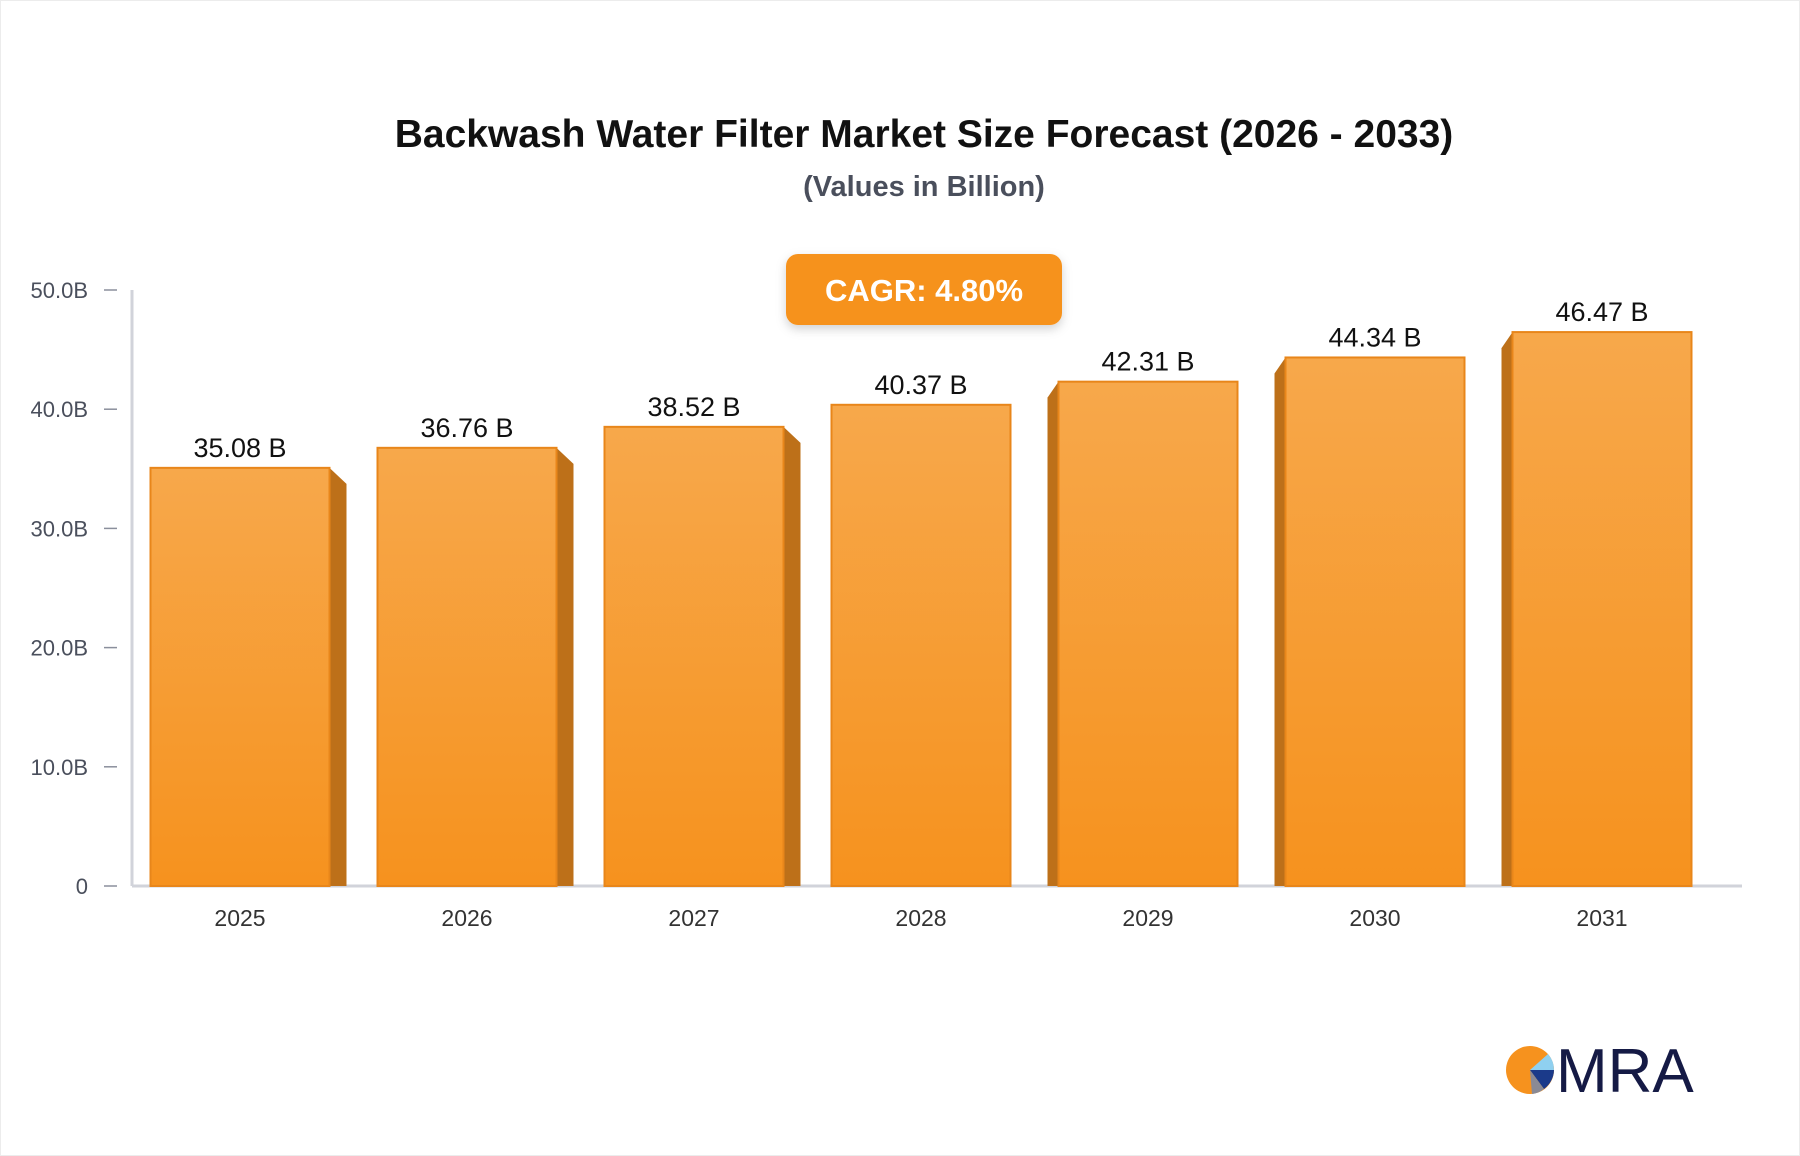 This screenshot has height=1156, width=1800. Describe the element at coordinates (1601, 312) in the screenshot. I see `bar-value-label: 46.47 B` at that location.